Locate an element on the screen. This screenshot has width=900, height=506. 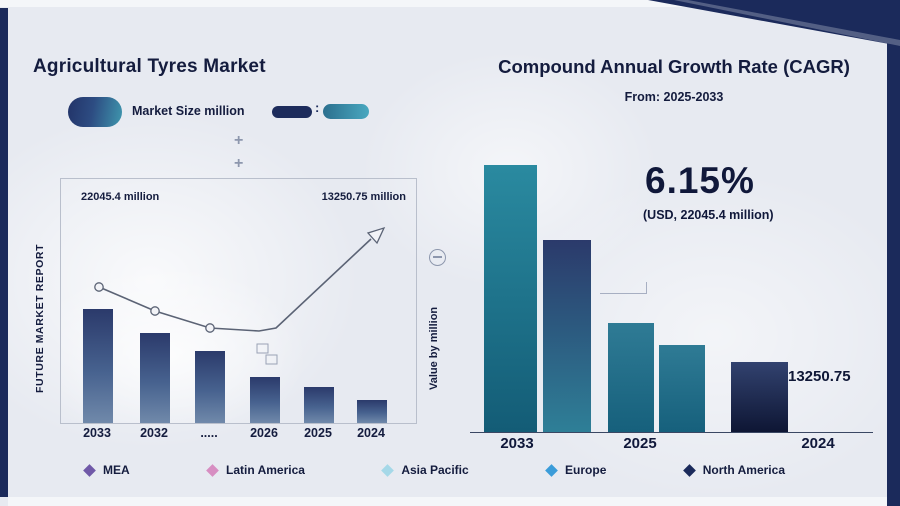
right-edge-strip is located at coordinates (893, 253).